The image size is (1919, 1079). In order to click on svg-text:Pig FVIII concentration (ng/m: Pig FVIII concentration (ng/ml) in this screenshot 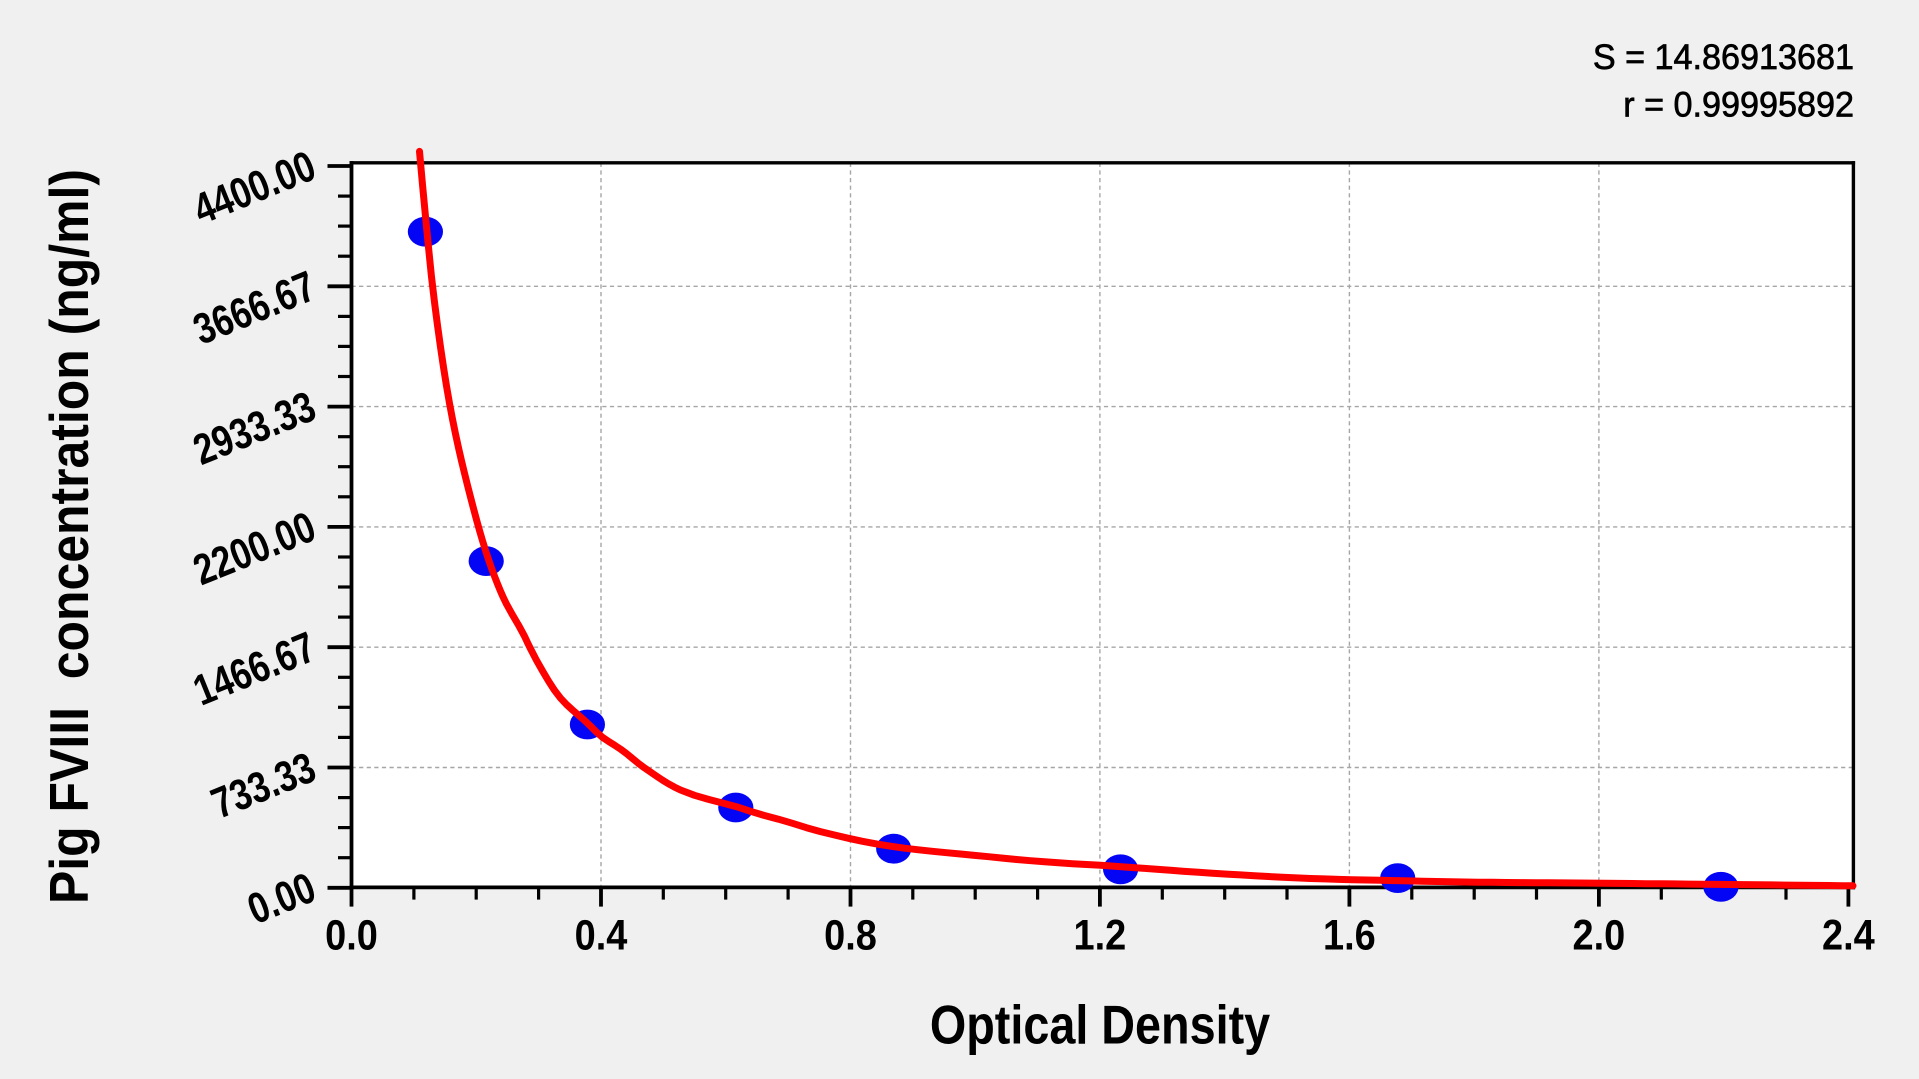, I will do `click(70, 536)`.